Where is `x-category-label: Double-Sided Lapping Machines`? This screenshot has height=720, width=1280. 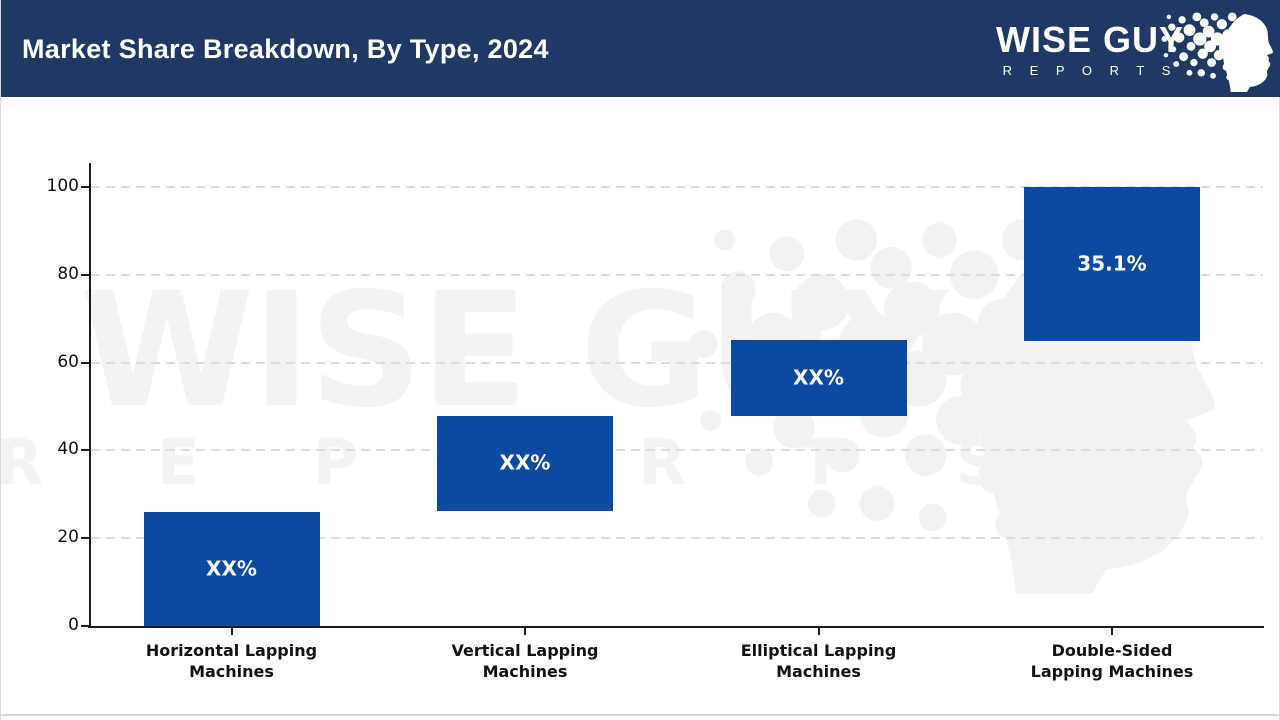 x-category-label: Double-Sided Lapping Machines is located at coordinates (1112, 661).